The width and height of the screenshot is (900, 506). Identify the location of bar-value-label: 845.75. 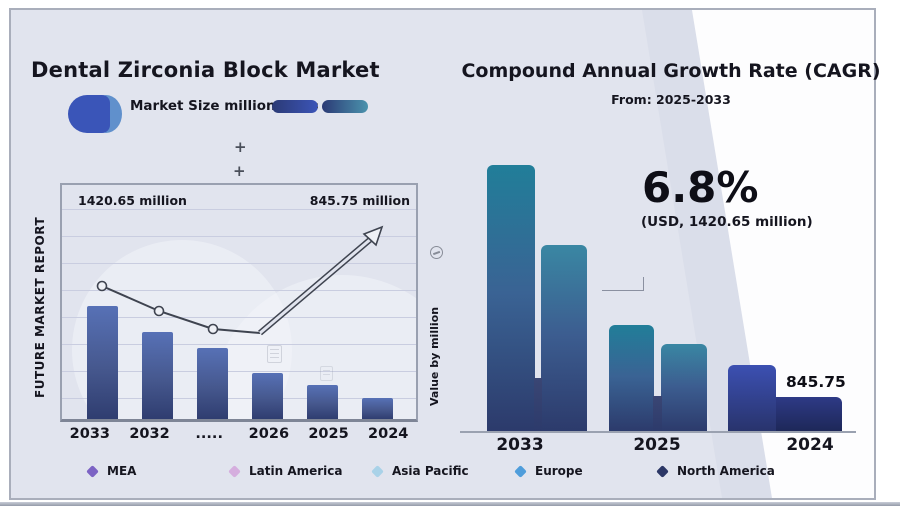
(816, 382).